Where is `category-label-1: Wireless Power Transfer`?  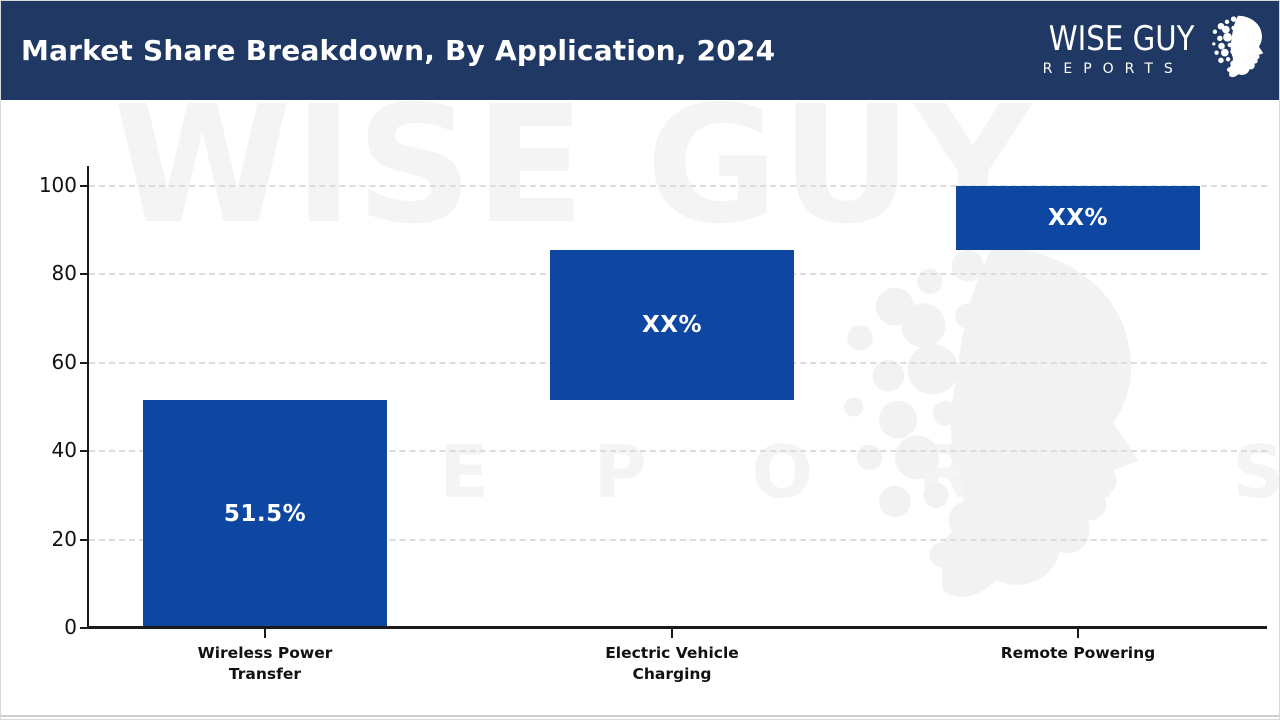
category-label-1: Wireless Power Transfer is located at coordinates (265, 664).